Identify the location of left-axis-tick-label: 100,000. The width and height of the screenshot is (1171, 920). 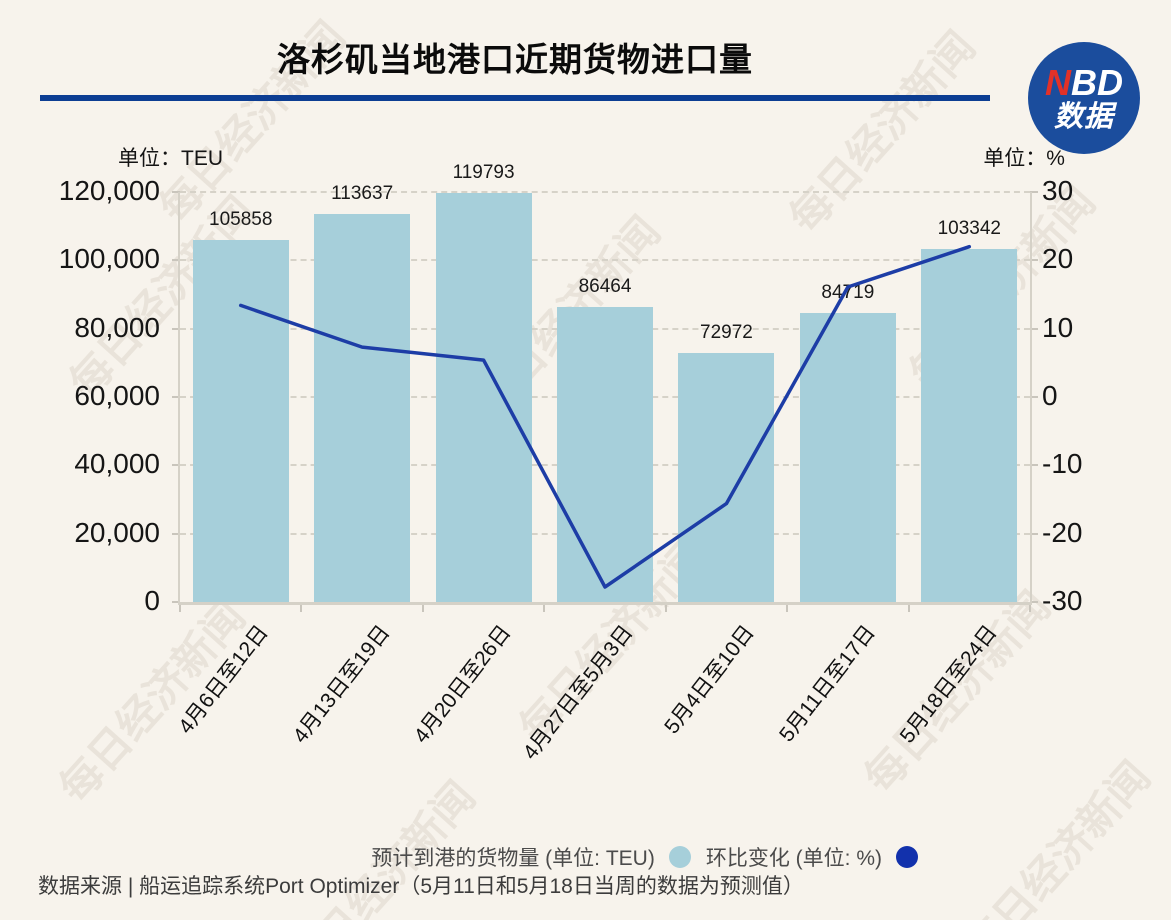
(109, 259).